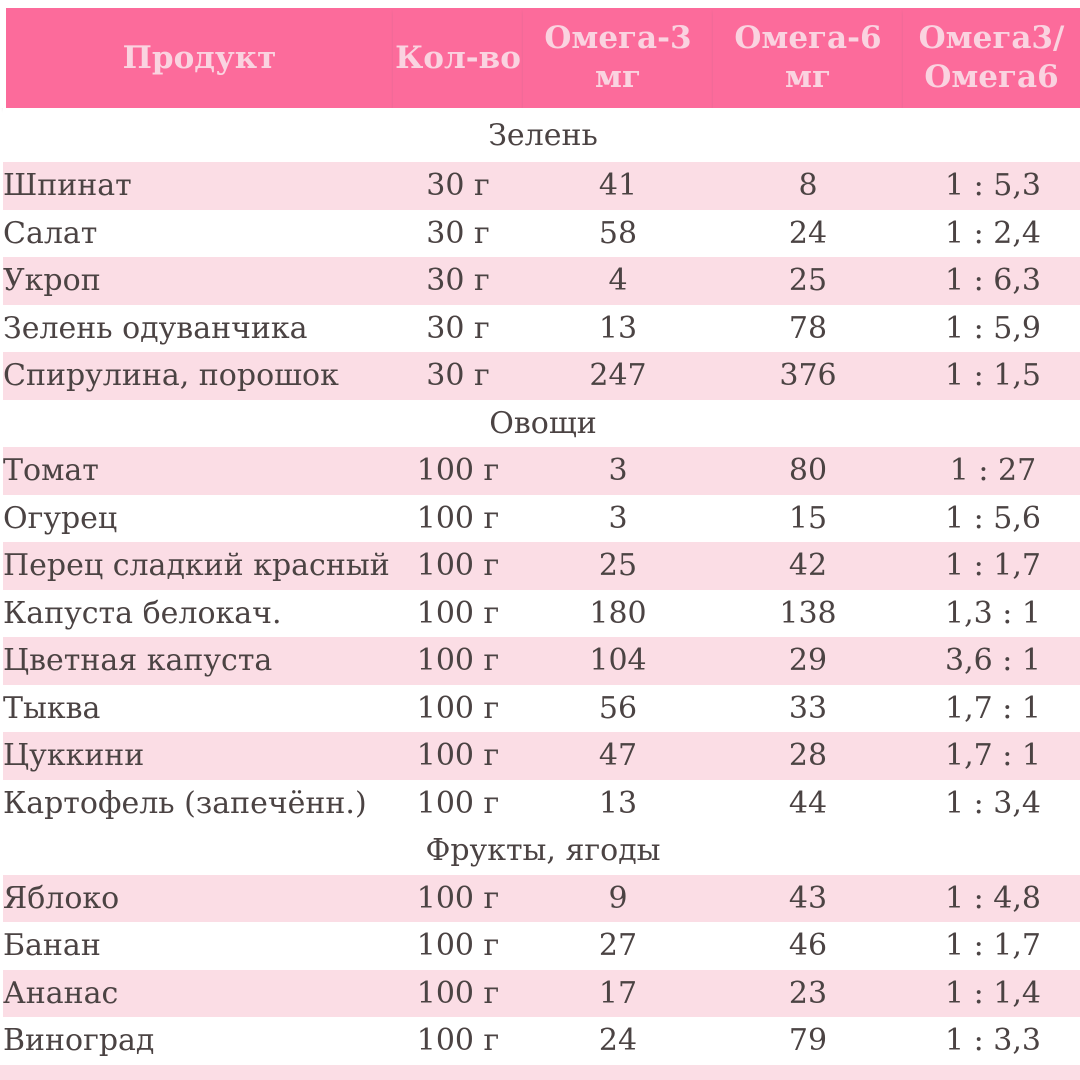 The width and height of the screenshot is (1080, 1080). What do you see at coordinates (618, 77) in the screenshot?
I see `column-header-omega3-line2: мг` at bounding box center [618, 77].